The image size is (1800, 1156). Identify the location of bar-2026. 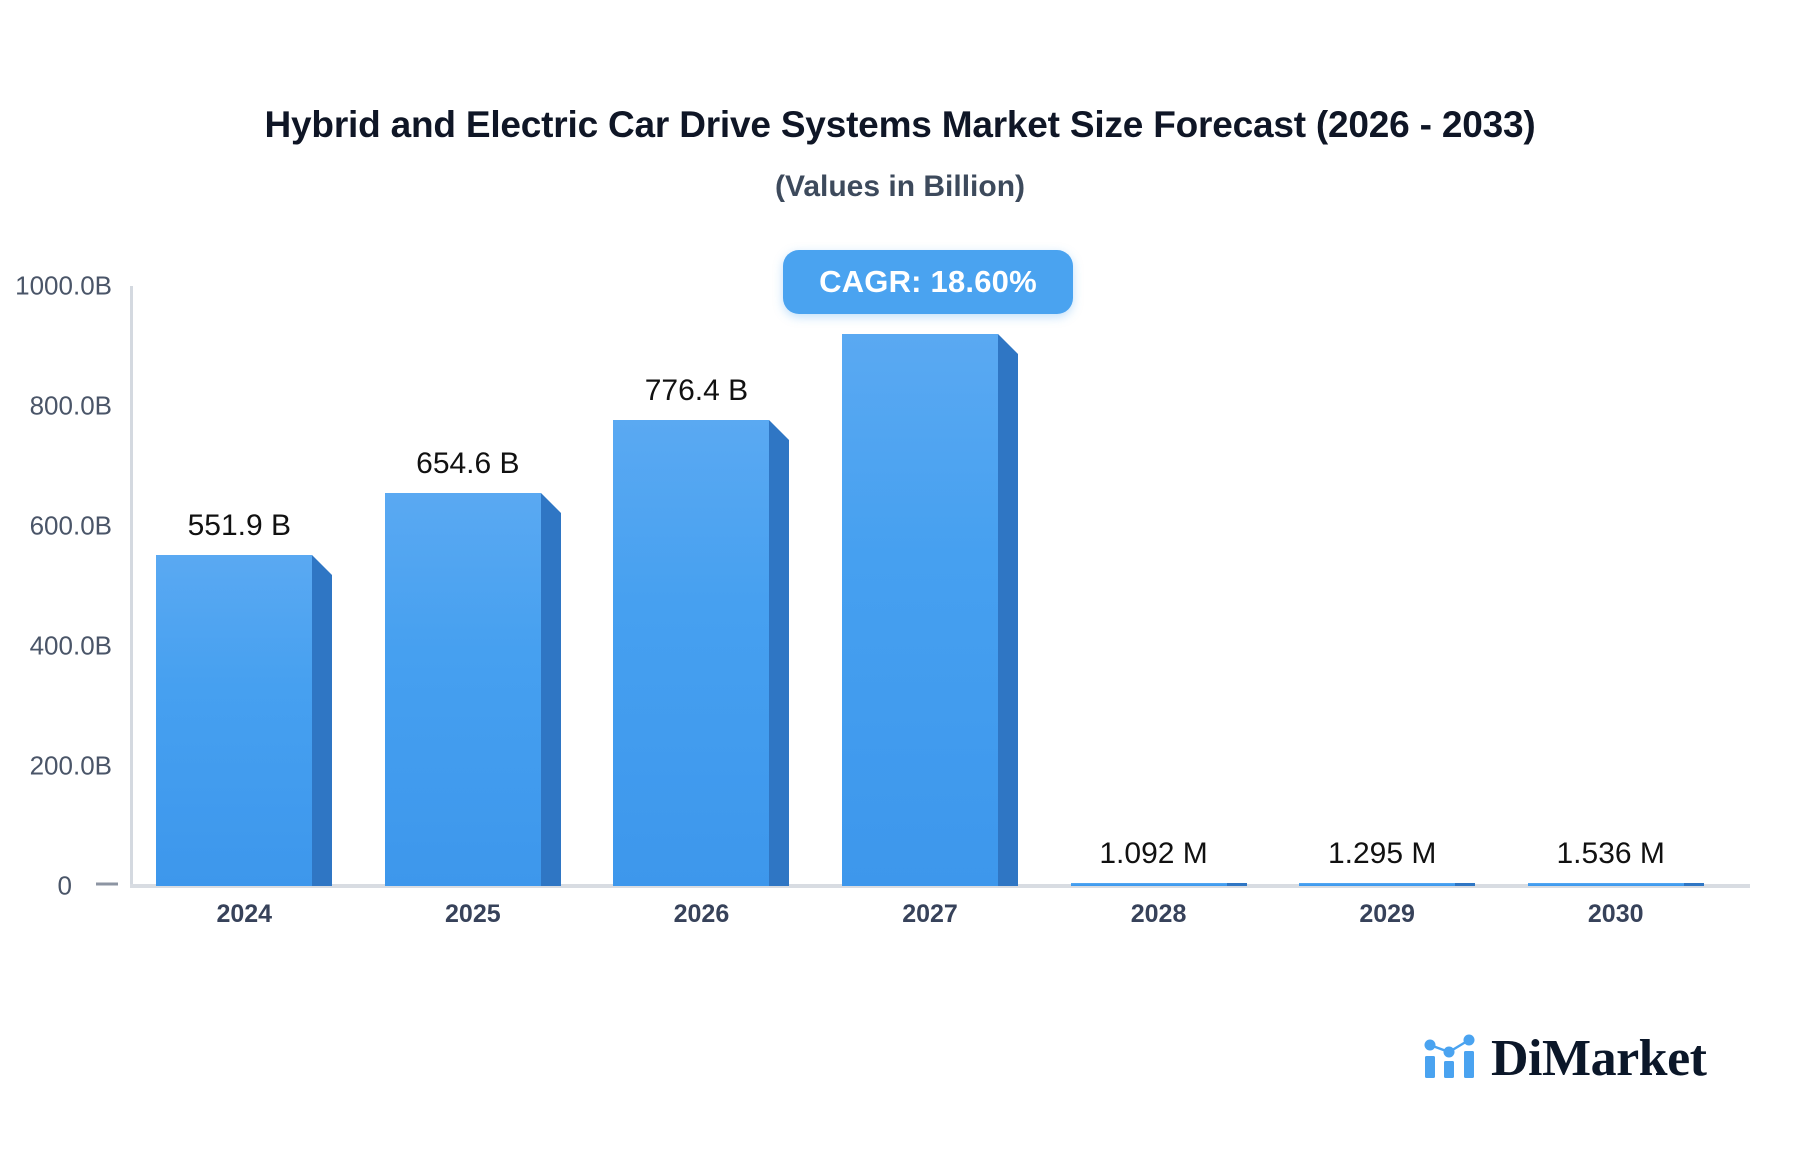
(701, 653).